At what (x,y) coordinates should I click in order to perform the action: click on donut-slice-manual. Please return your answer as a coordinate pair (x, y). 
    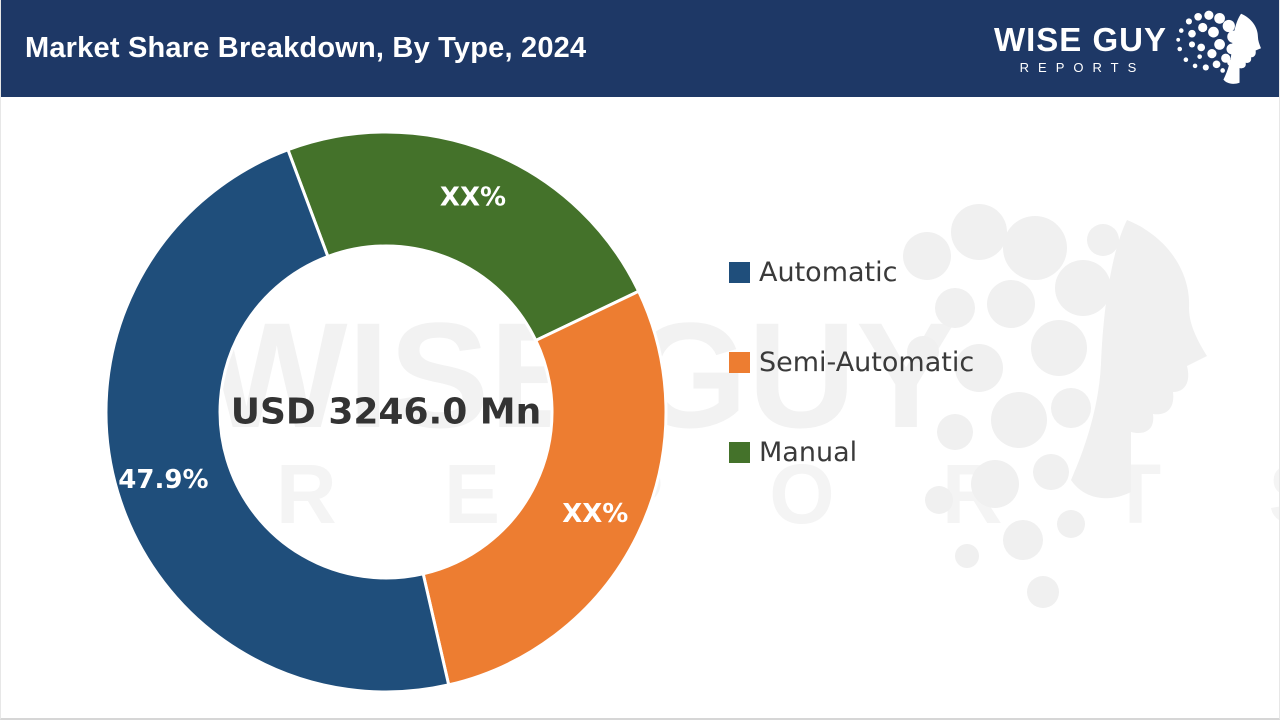
    Looking at the image, I should click on (463, 236).